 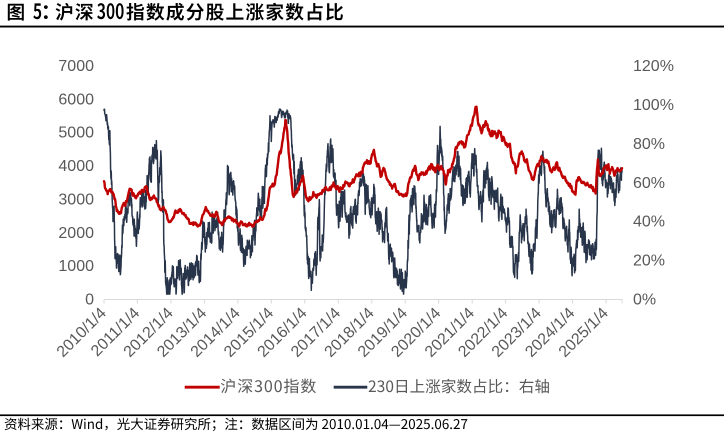 I want to click on svg-text: 5000, so click(x=76, y=133).